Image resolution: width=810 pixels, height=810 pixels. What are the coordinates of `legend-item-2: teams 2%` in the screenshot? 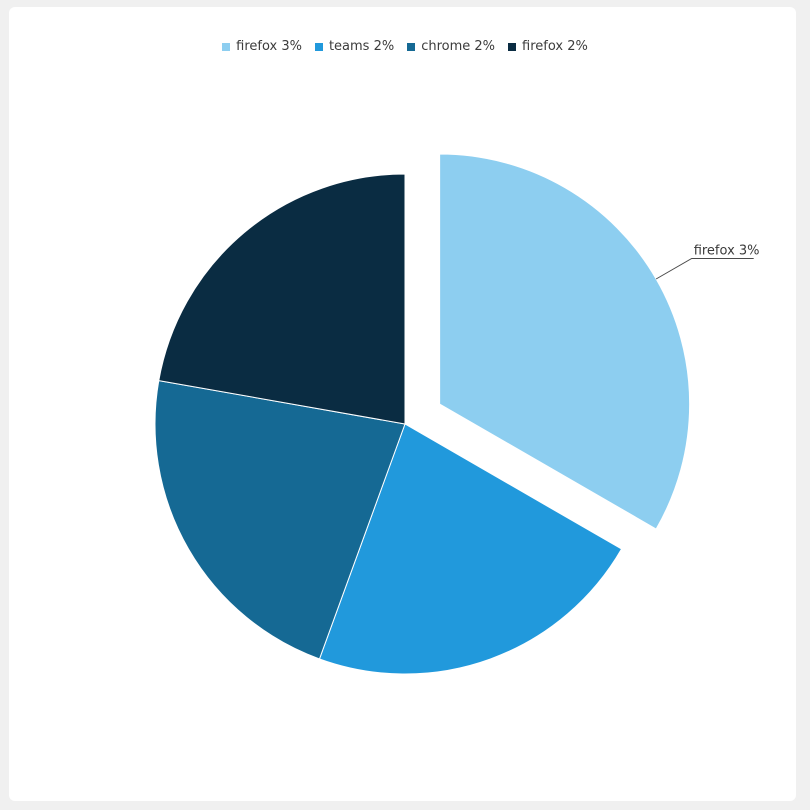 It's located at (354, 46).